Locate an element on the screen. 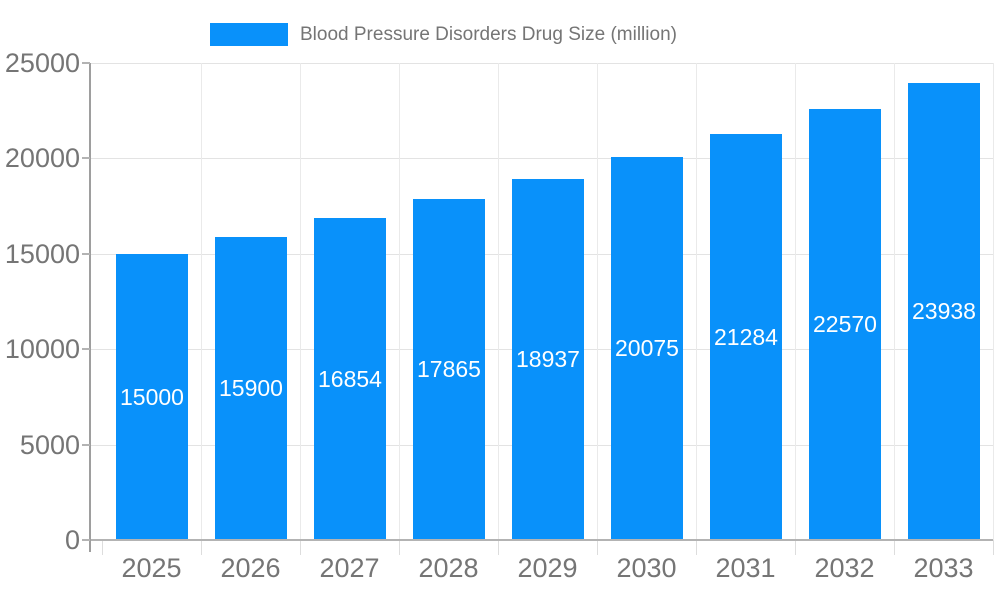 The height and width of the screenshot is (600, 1000). y-tick-label: 0 is located at coordinates (72, 540).